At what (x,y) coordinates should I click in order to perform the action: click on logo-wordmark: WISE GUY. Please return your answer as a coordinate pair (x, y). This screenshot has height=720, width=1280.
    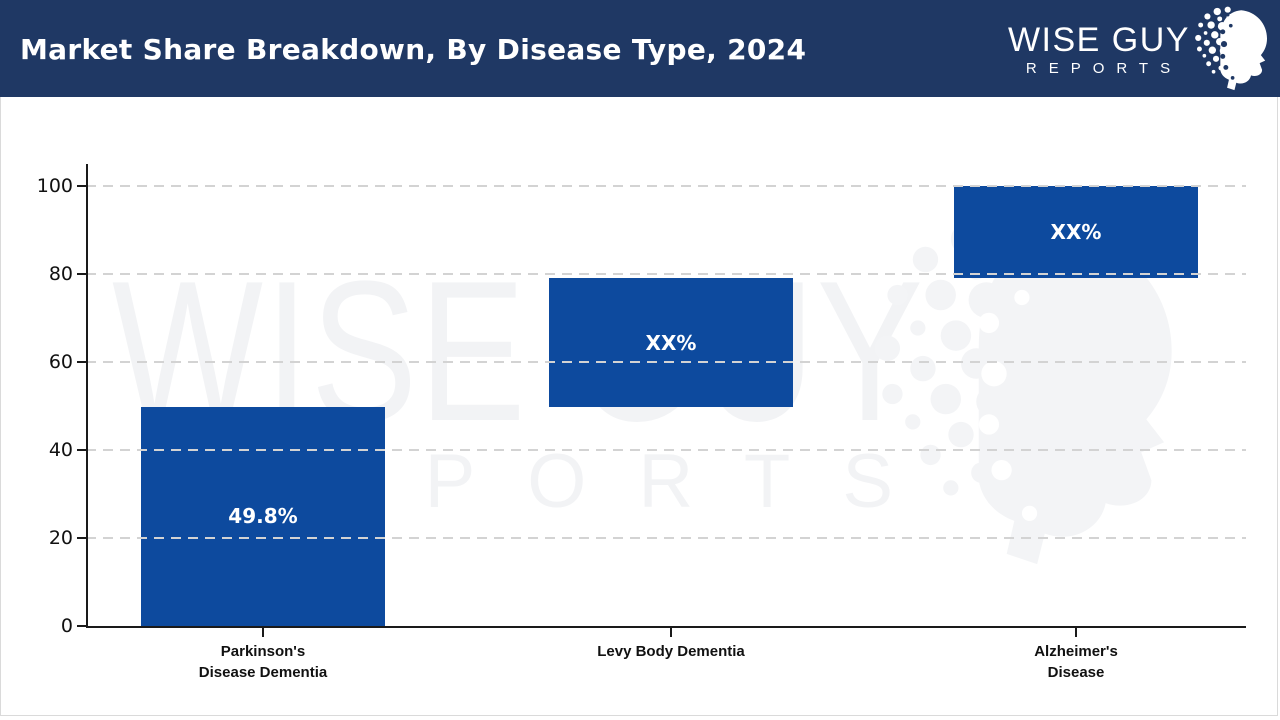
    Looking at the image, I should click on (1098, 39).